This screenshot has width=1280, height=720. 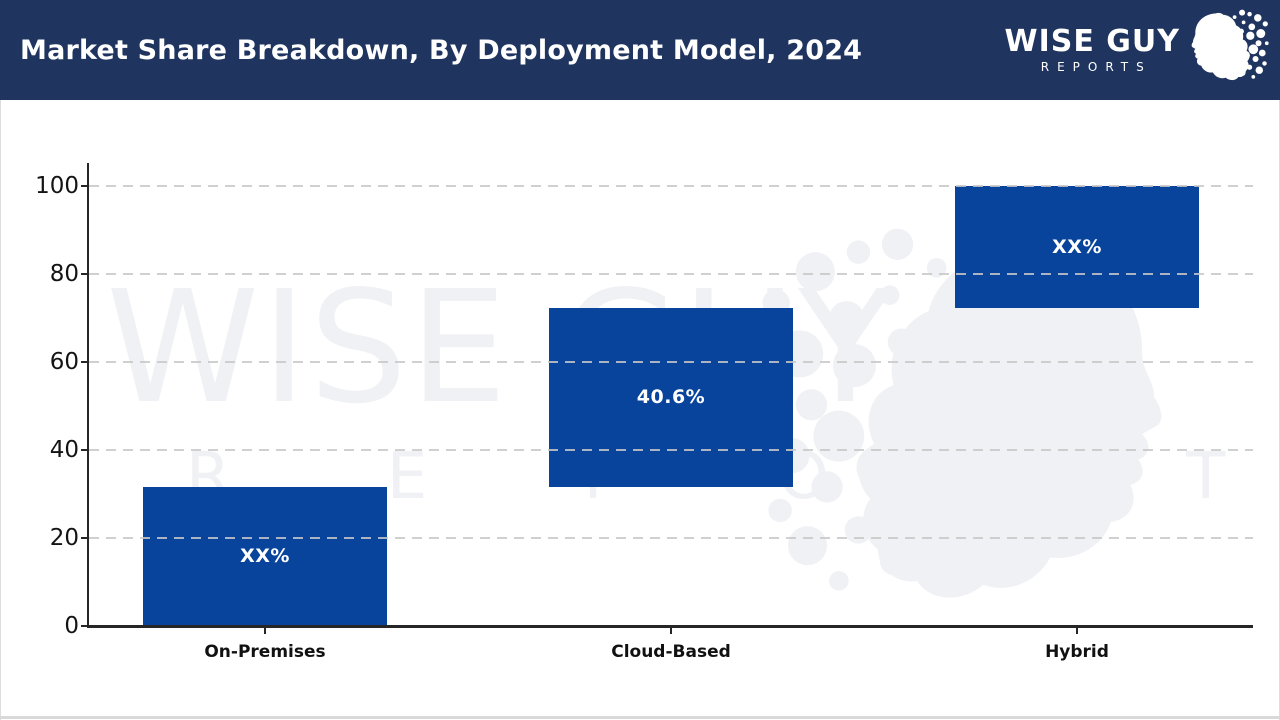 I want to click on x-axis-spine, so click(x=670, y=626).